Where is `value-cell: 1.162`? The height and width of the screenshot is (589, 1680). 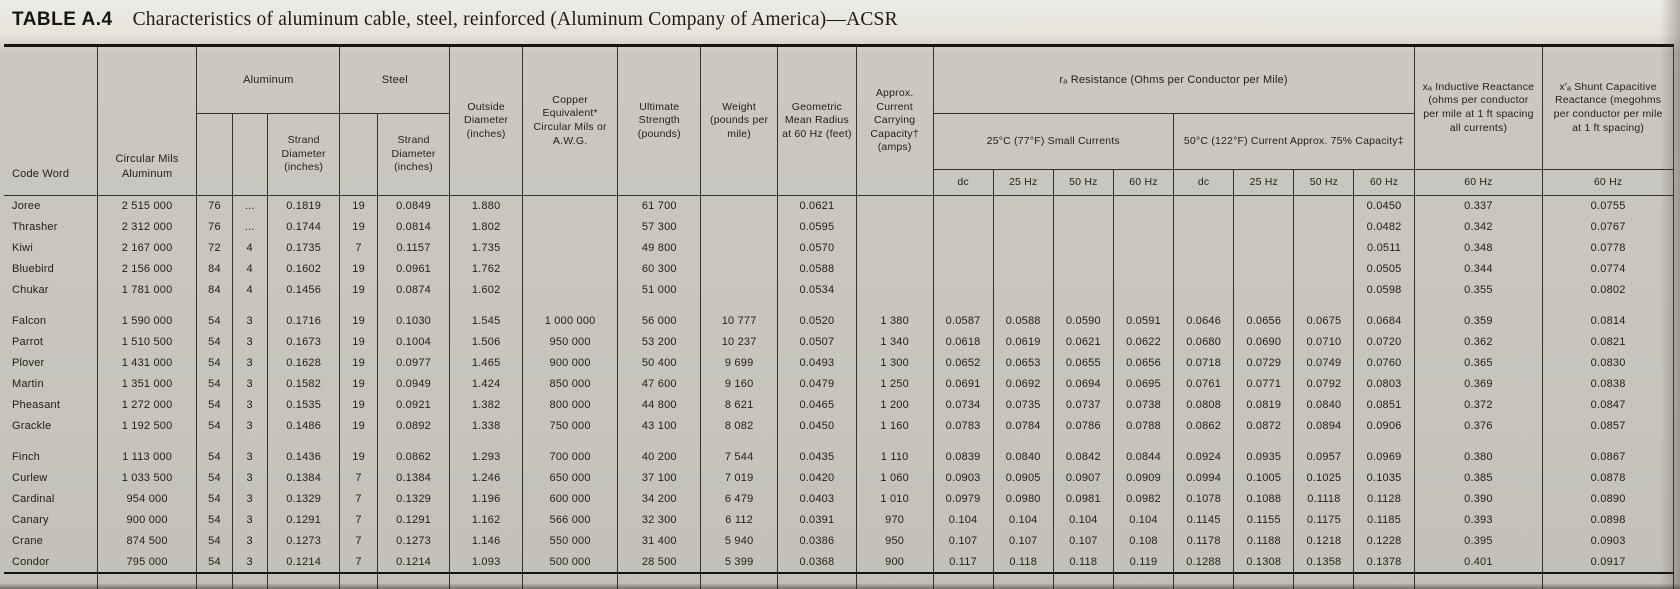 value-cell: 1.162 is located at coordinates (486, 520).